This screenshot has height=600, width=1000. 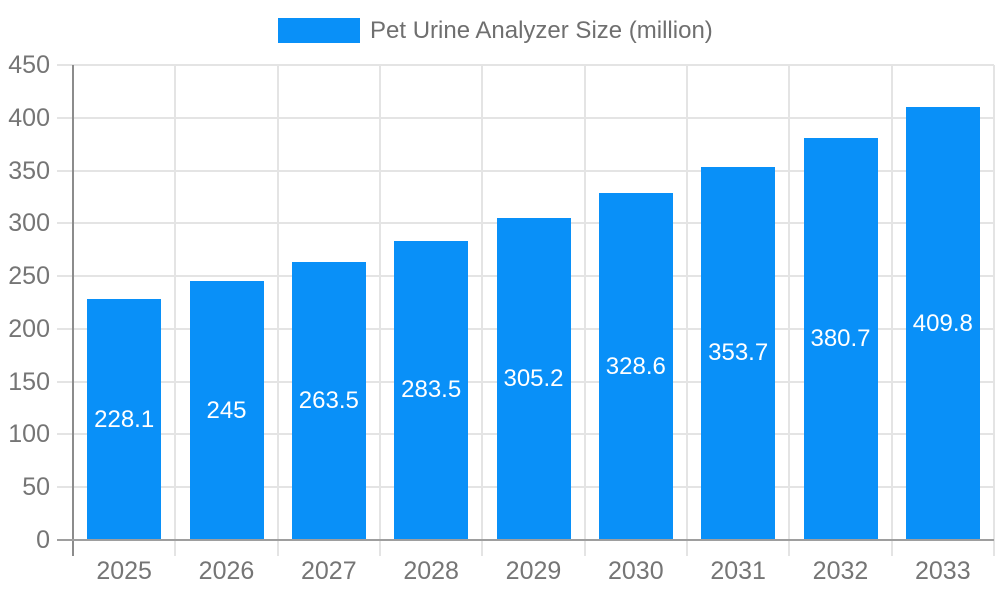 I want to click on y-axis-tick-label: 350, so click(x=29, y=170).